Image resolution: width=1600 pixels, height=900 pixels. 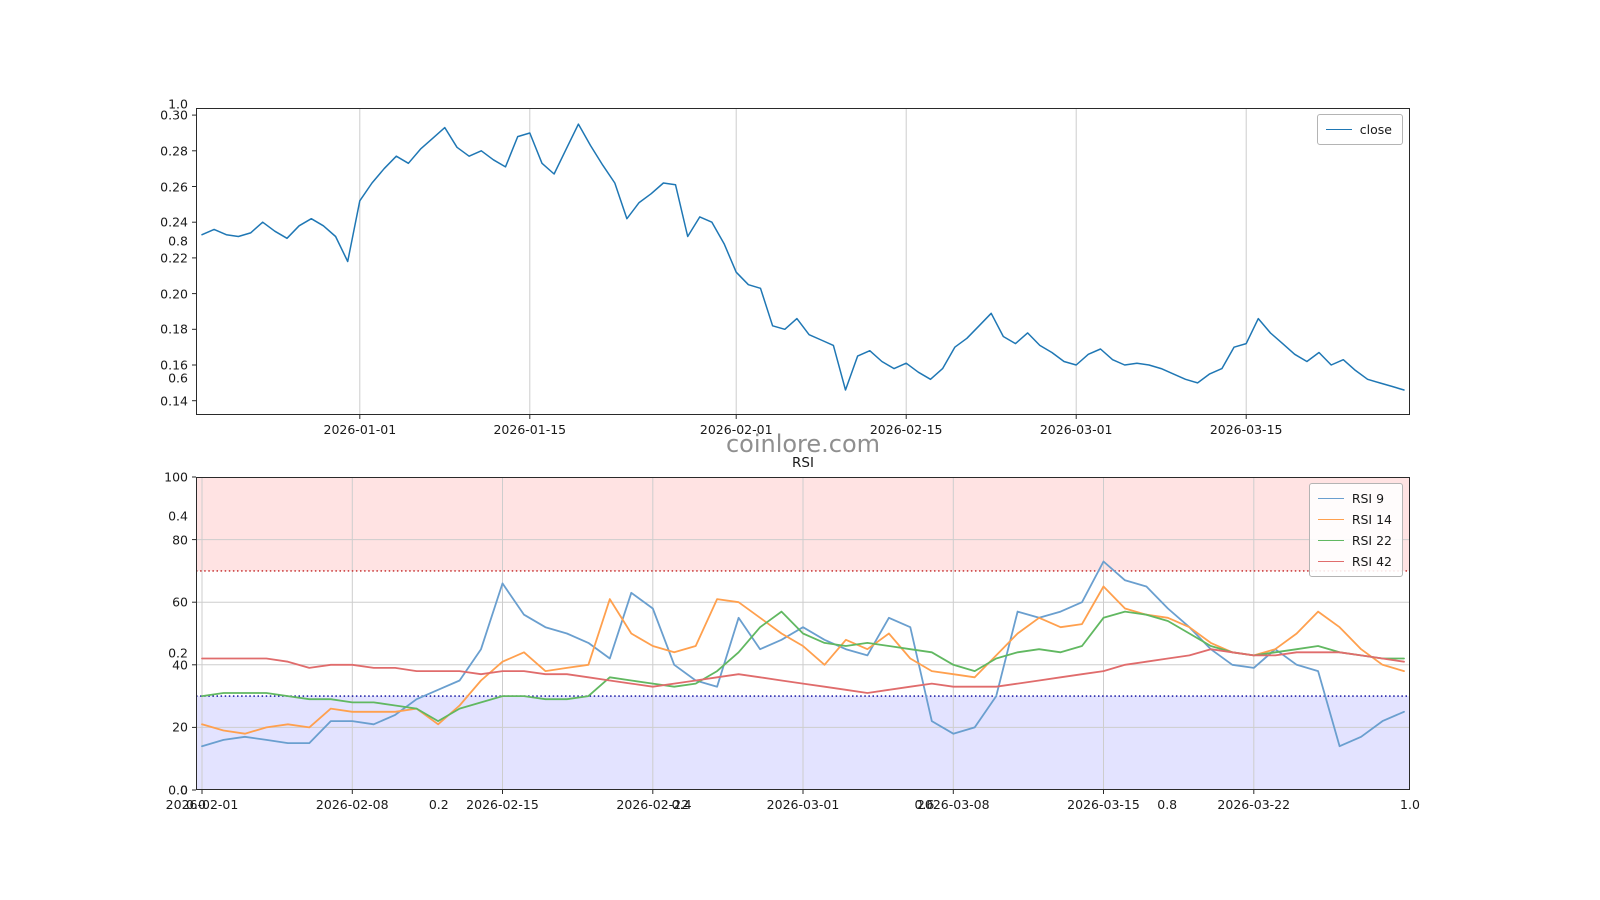 I want to click on legend-item: RSI 9, so click(x=1354, y=498).